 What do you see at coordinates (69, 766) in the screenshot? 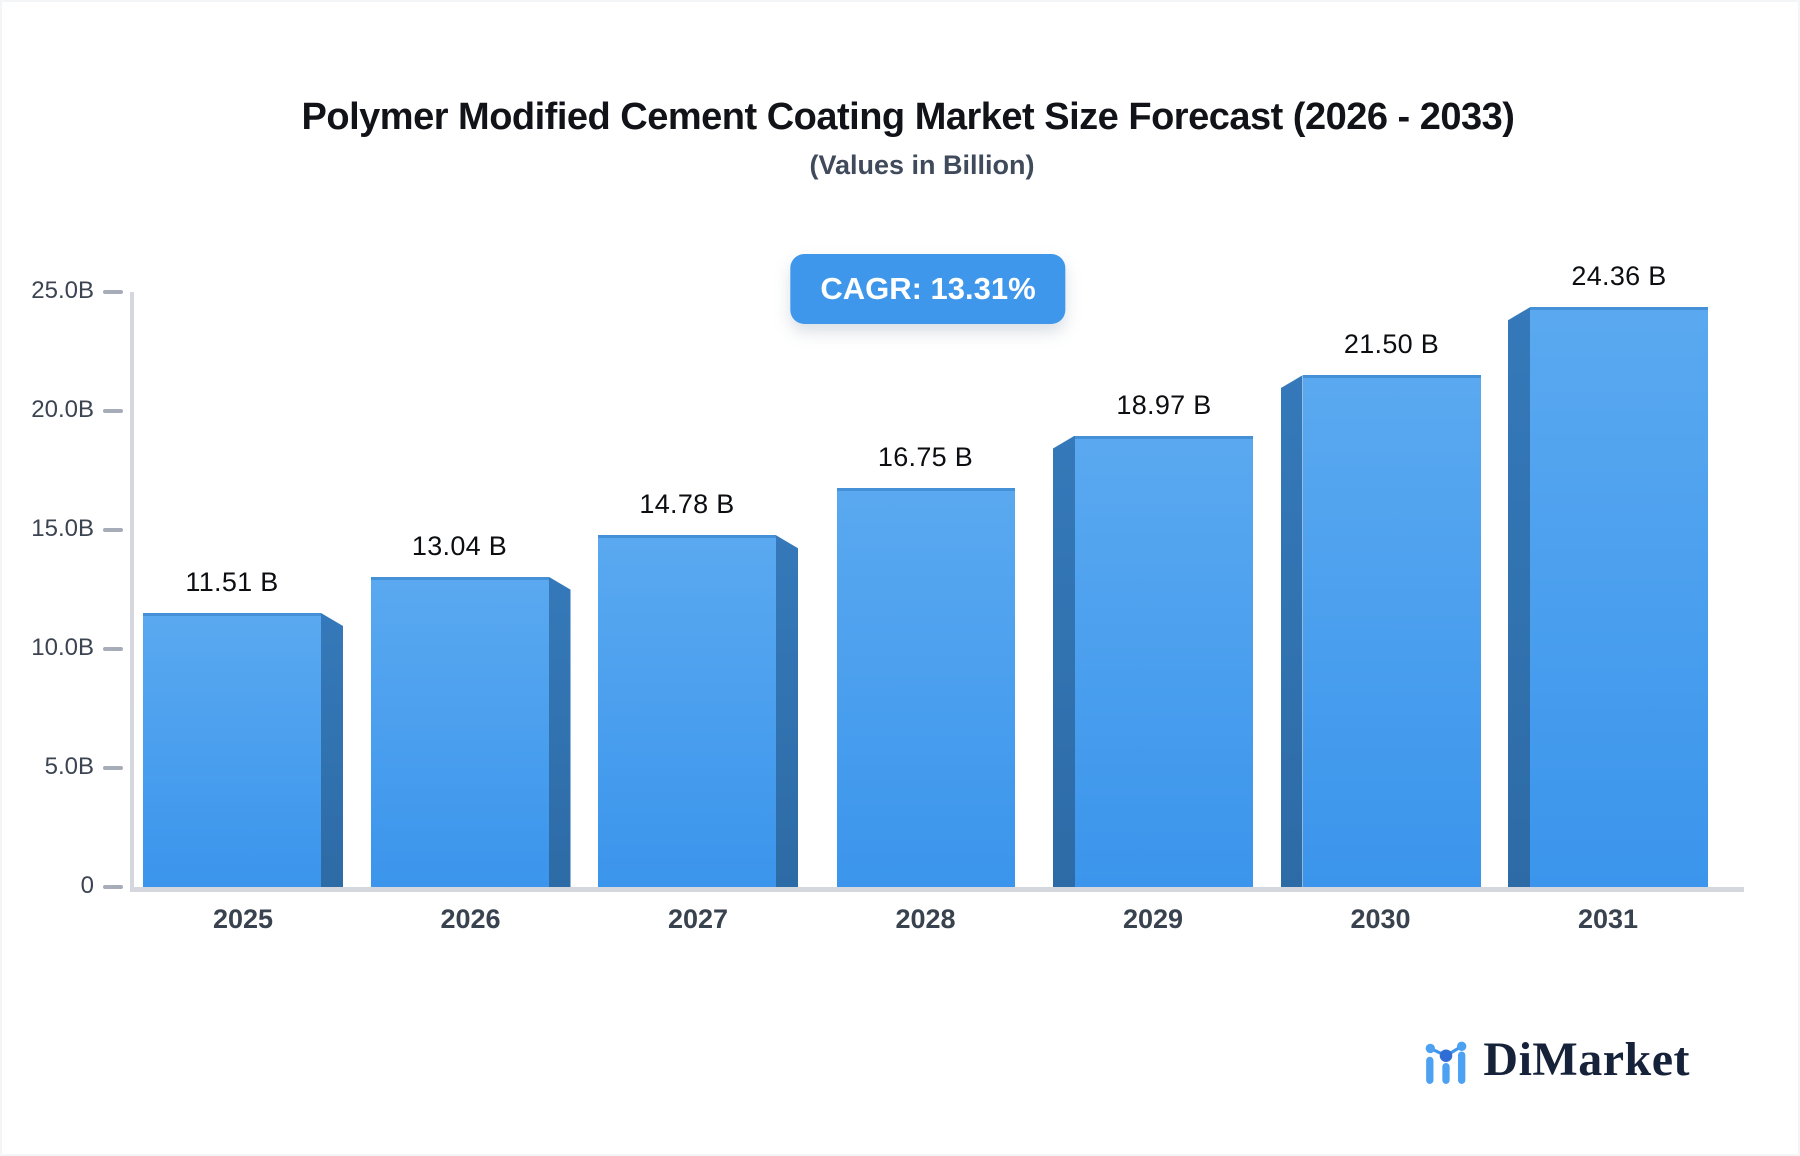
I see `y-tick-label: 5.0B` at bounding box center [69, 766].